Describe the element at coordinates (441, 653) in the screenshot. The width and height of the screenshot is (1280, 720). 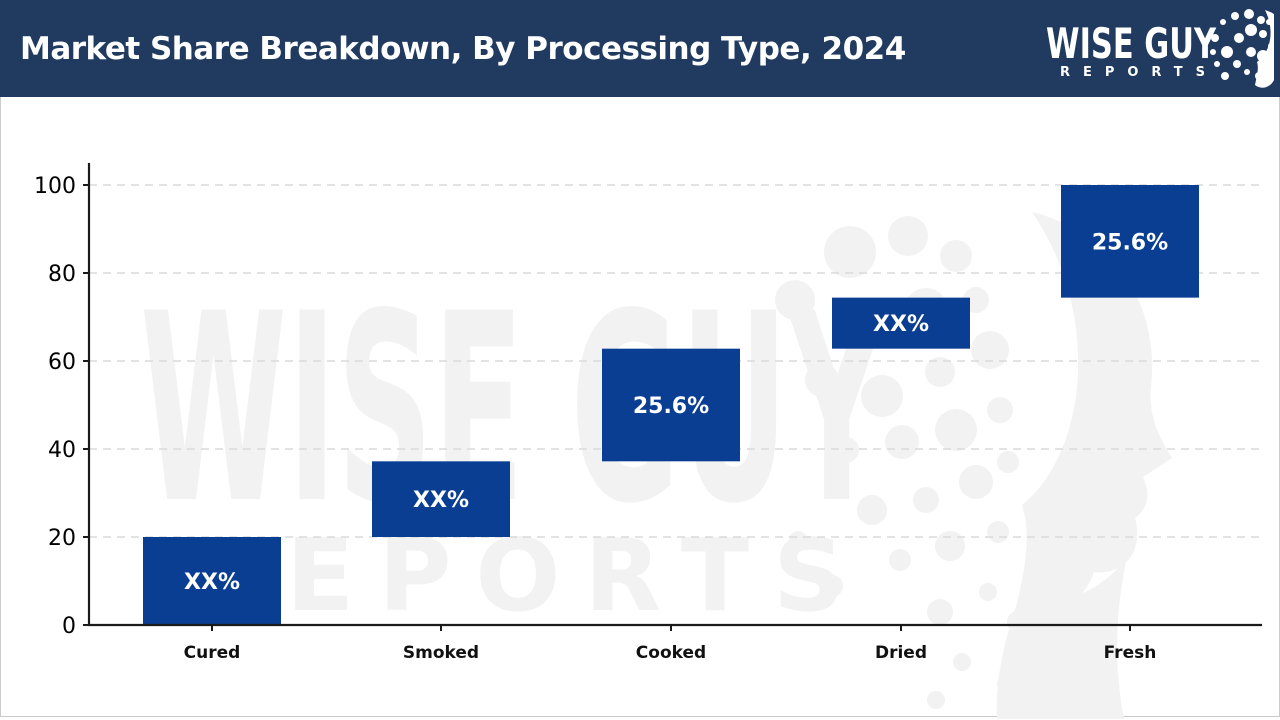
I see `x-tick-label: Smoked` at that location.